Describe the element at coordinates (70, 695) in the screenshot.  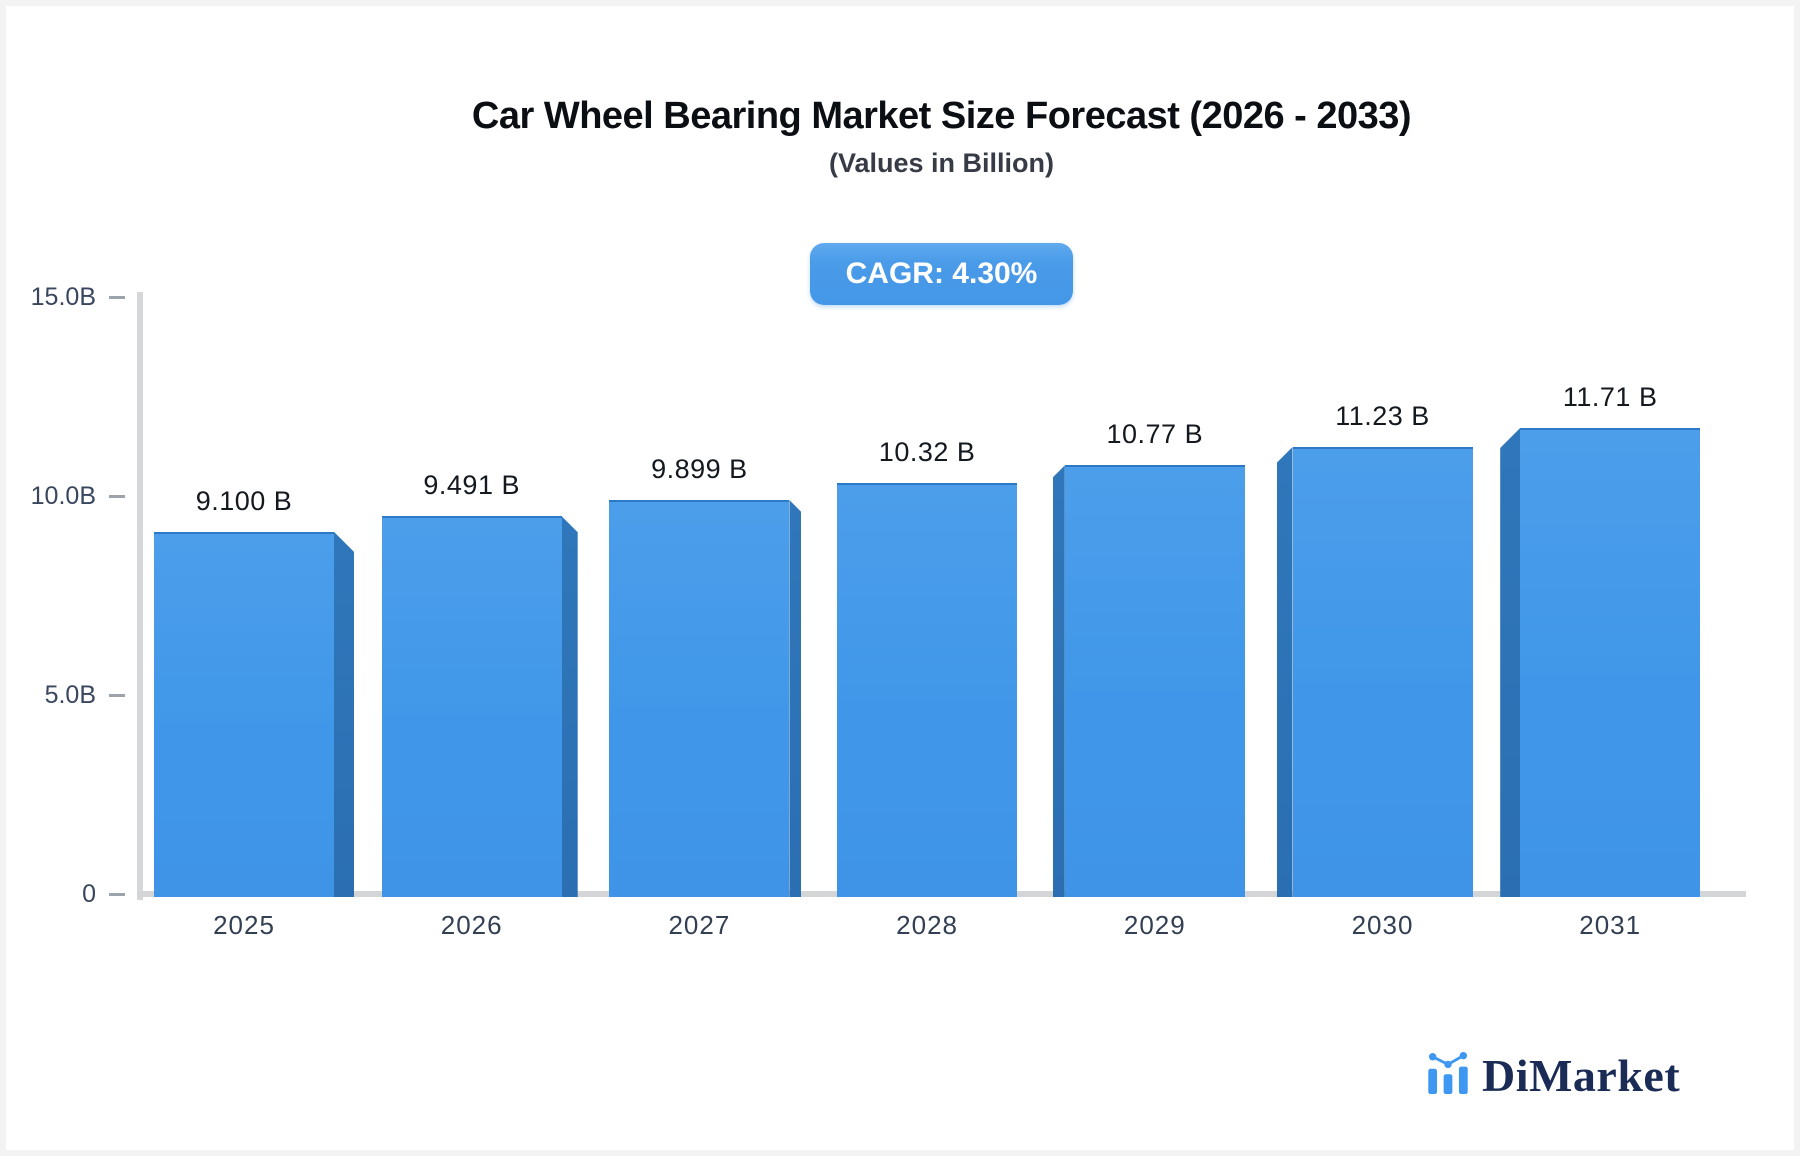
I see `y-axis-tick-label: 5.0B` at that location.